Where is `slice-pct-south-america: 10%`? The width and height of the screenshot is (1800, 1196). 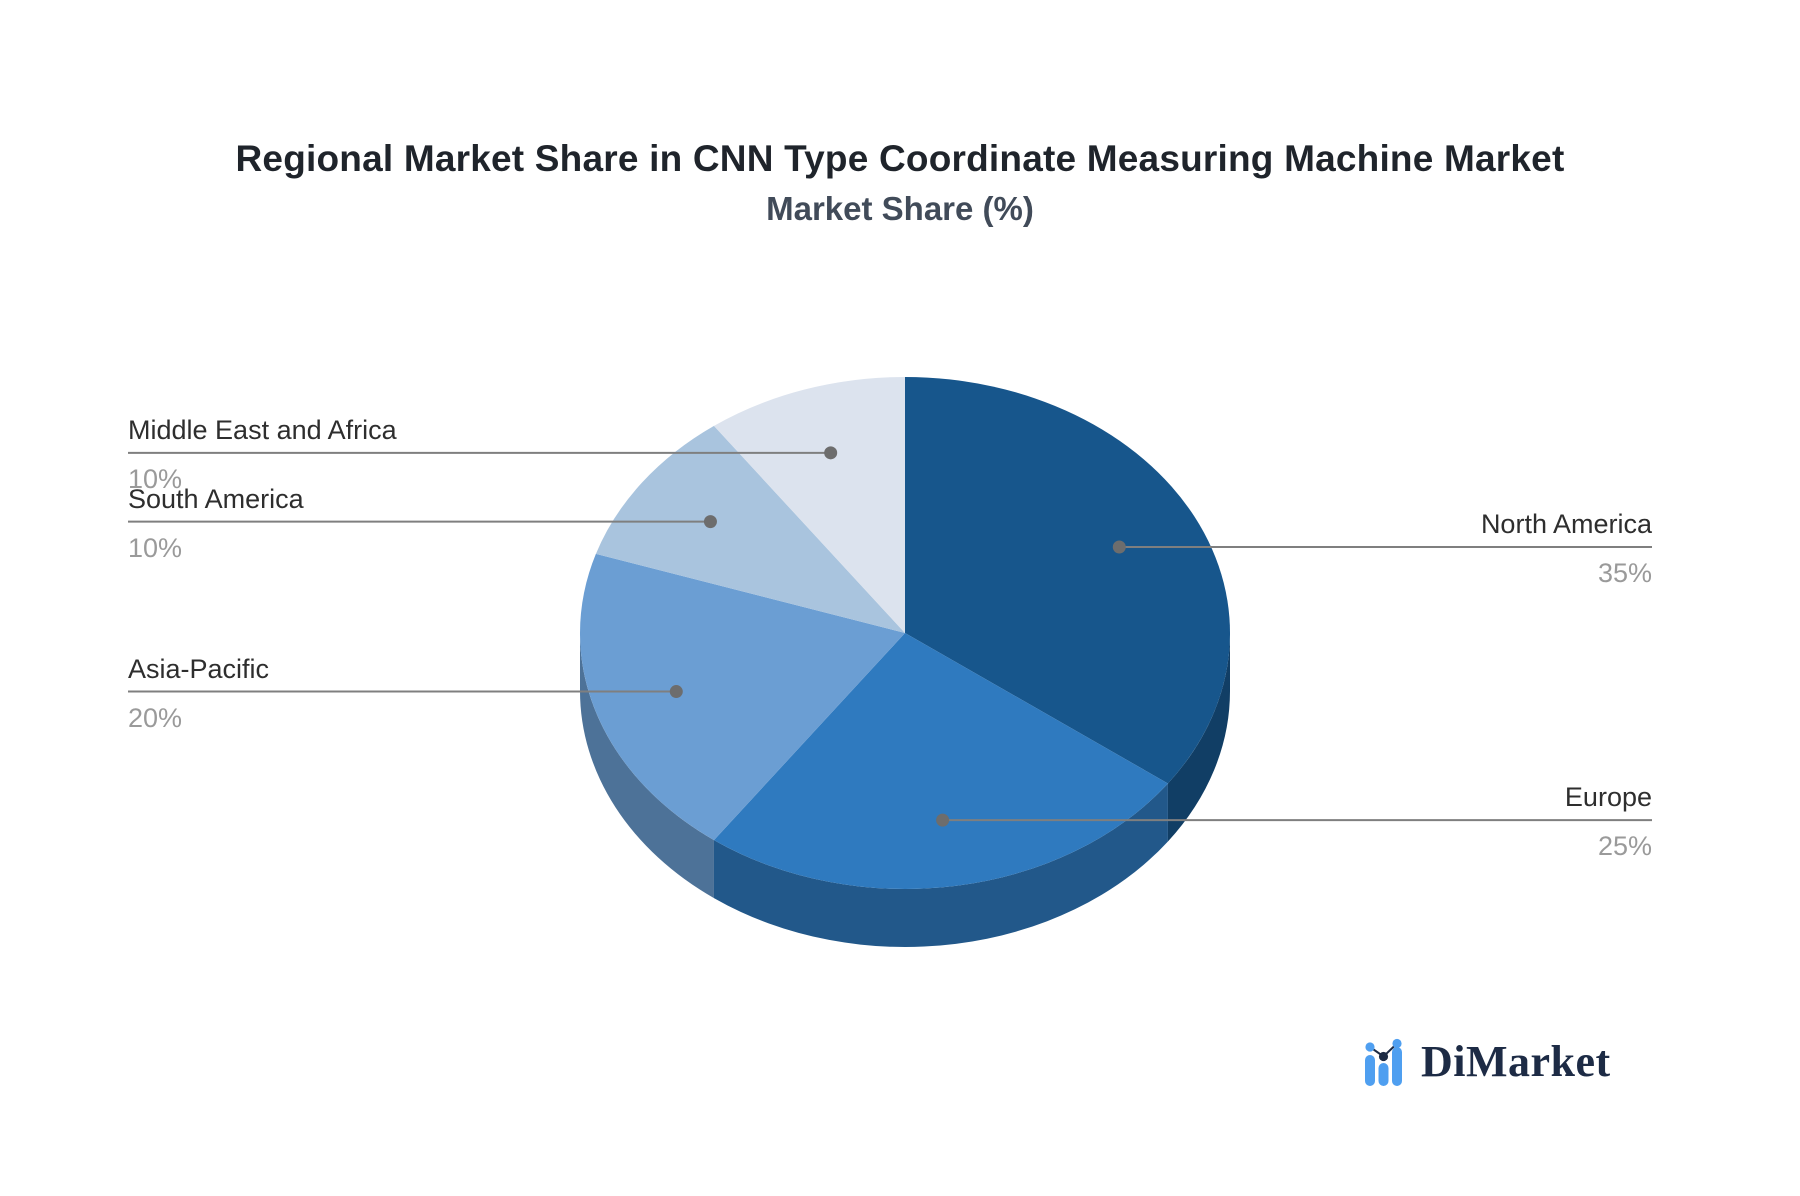
slice-pct-south-america: 10% is located at coordinates (155, 547).